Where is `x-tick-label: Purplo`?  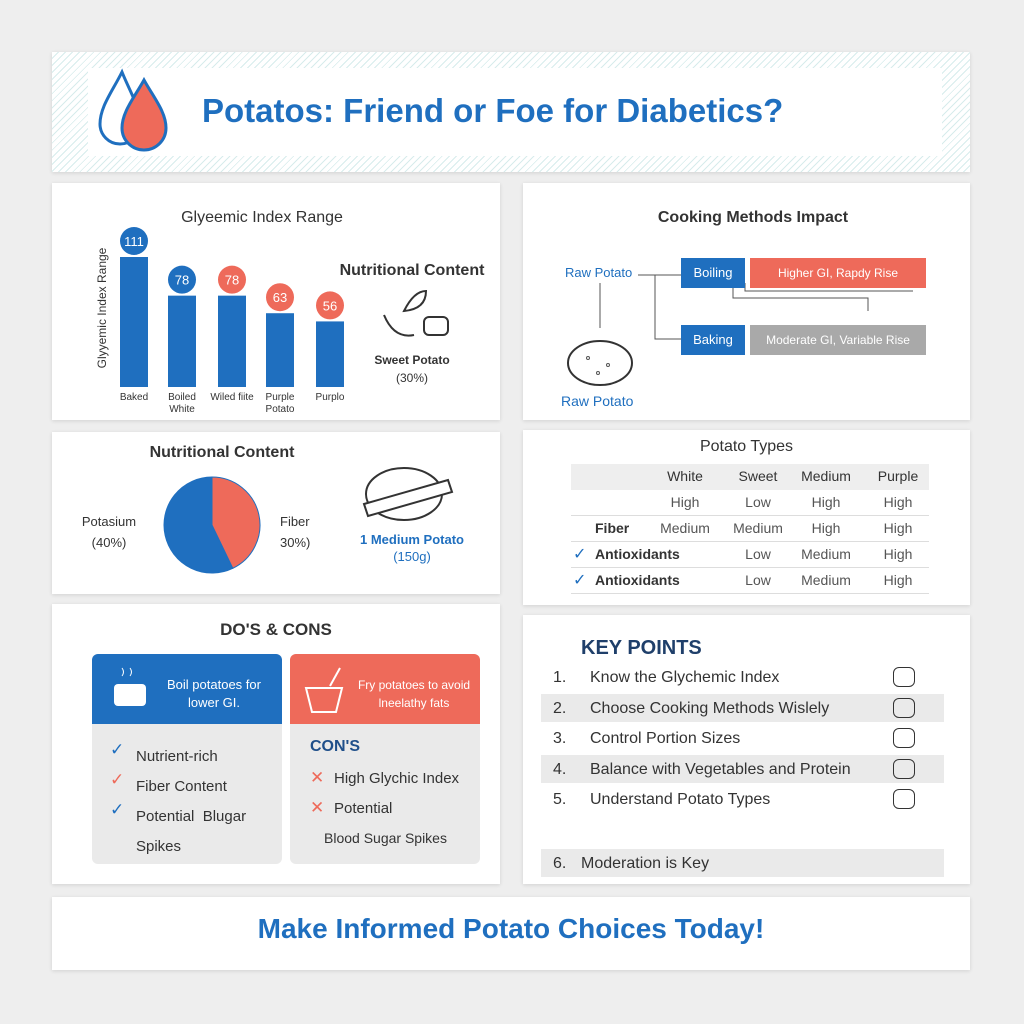
x-tick-label: Purplo is located at coordinates (330, 397).